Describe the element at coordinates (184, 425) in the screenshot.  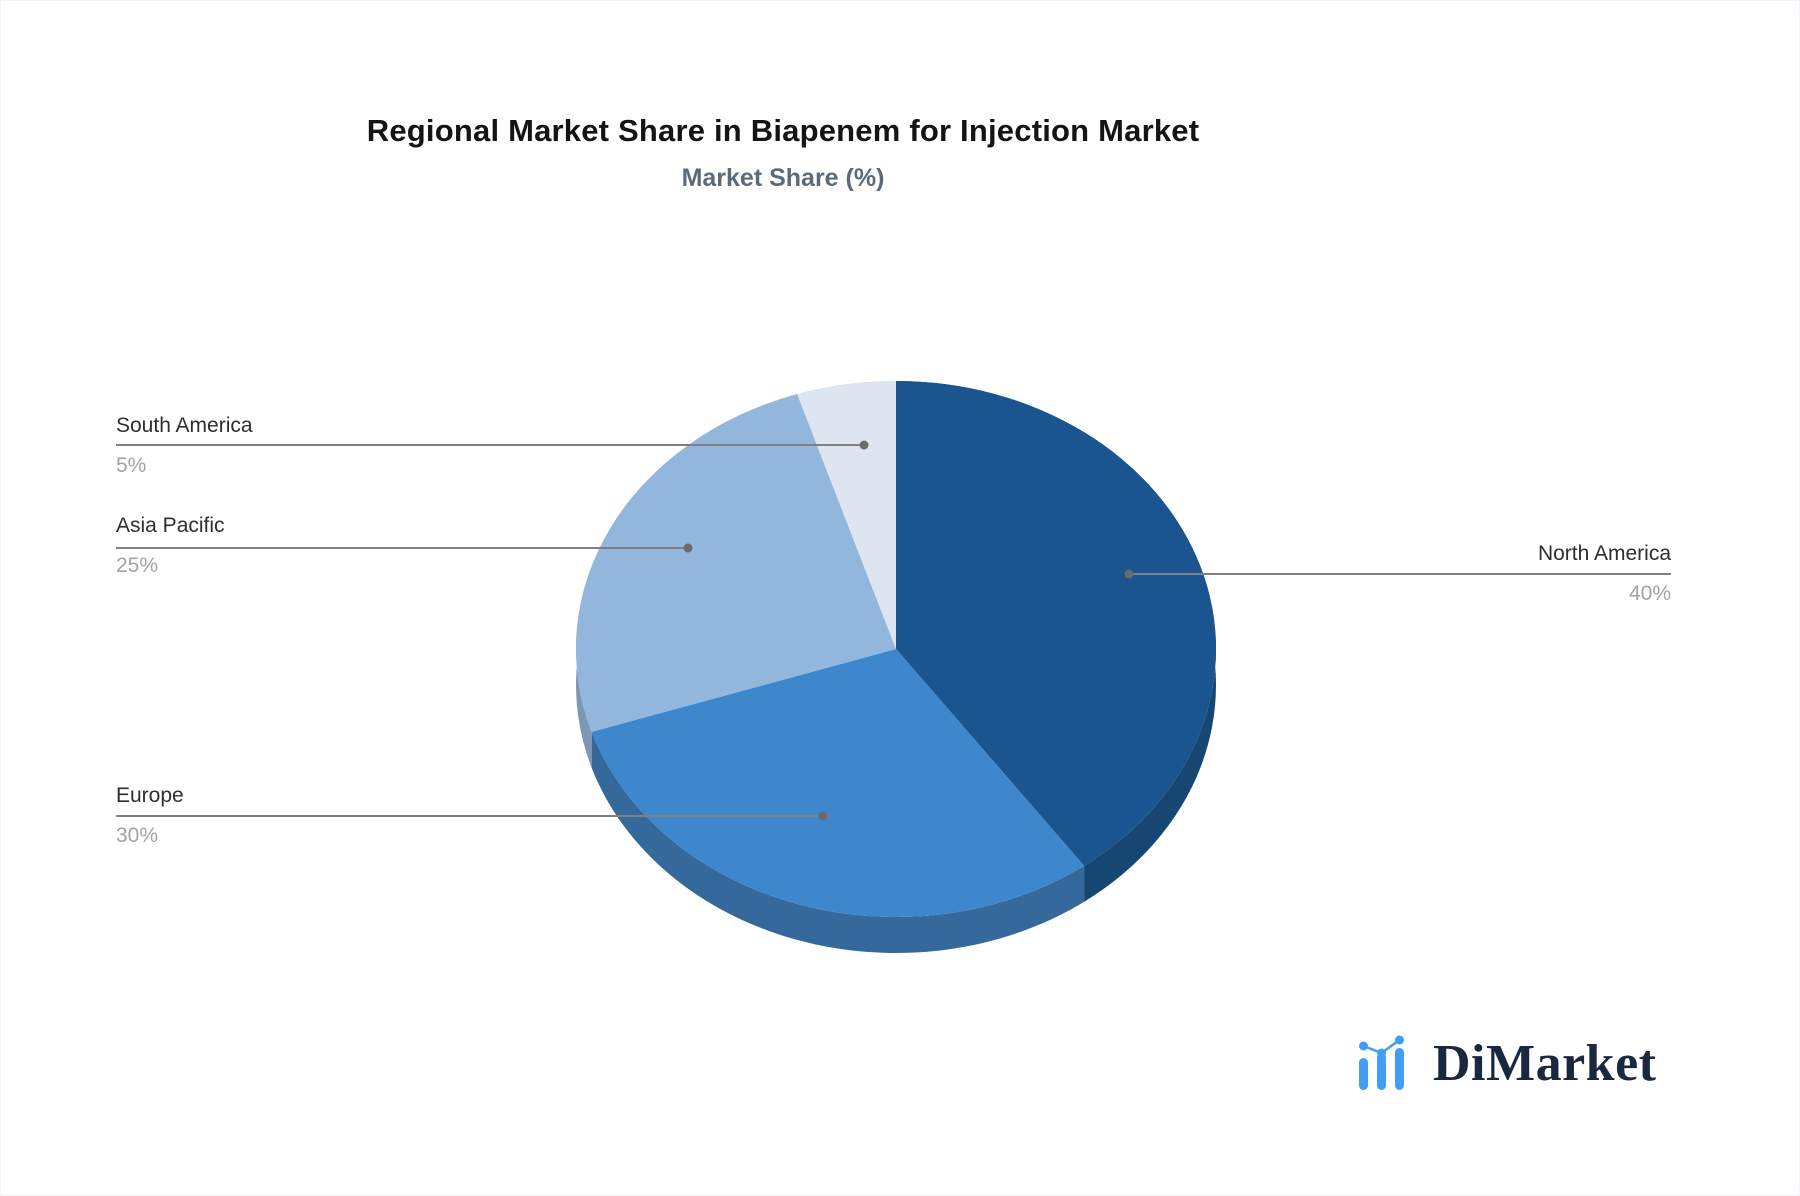
I see `callout-label: South America` at that location.